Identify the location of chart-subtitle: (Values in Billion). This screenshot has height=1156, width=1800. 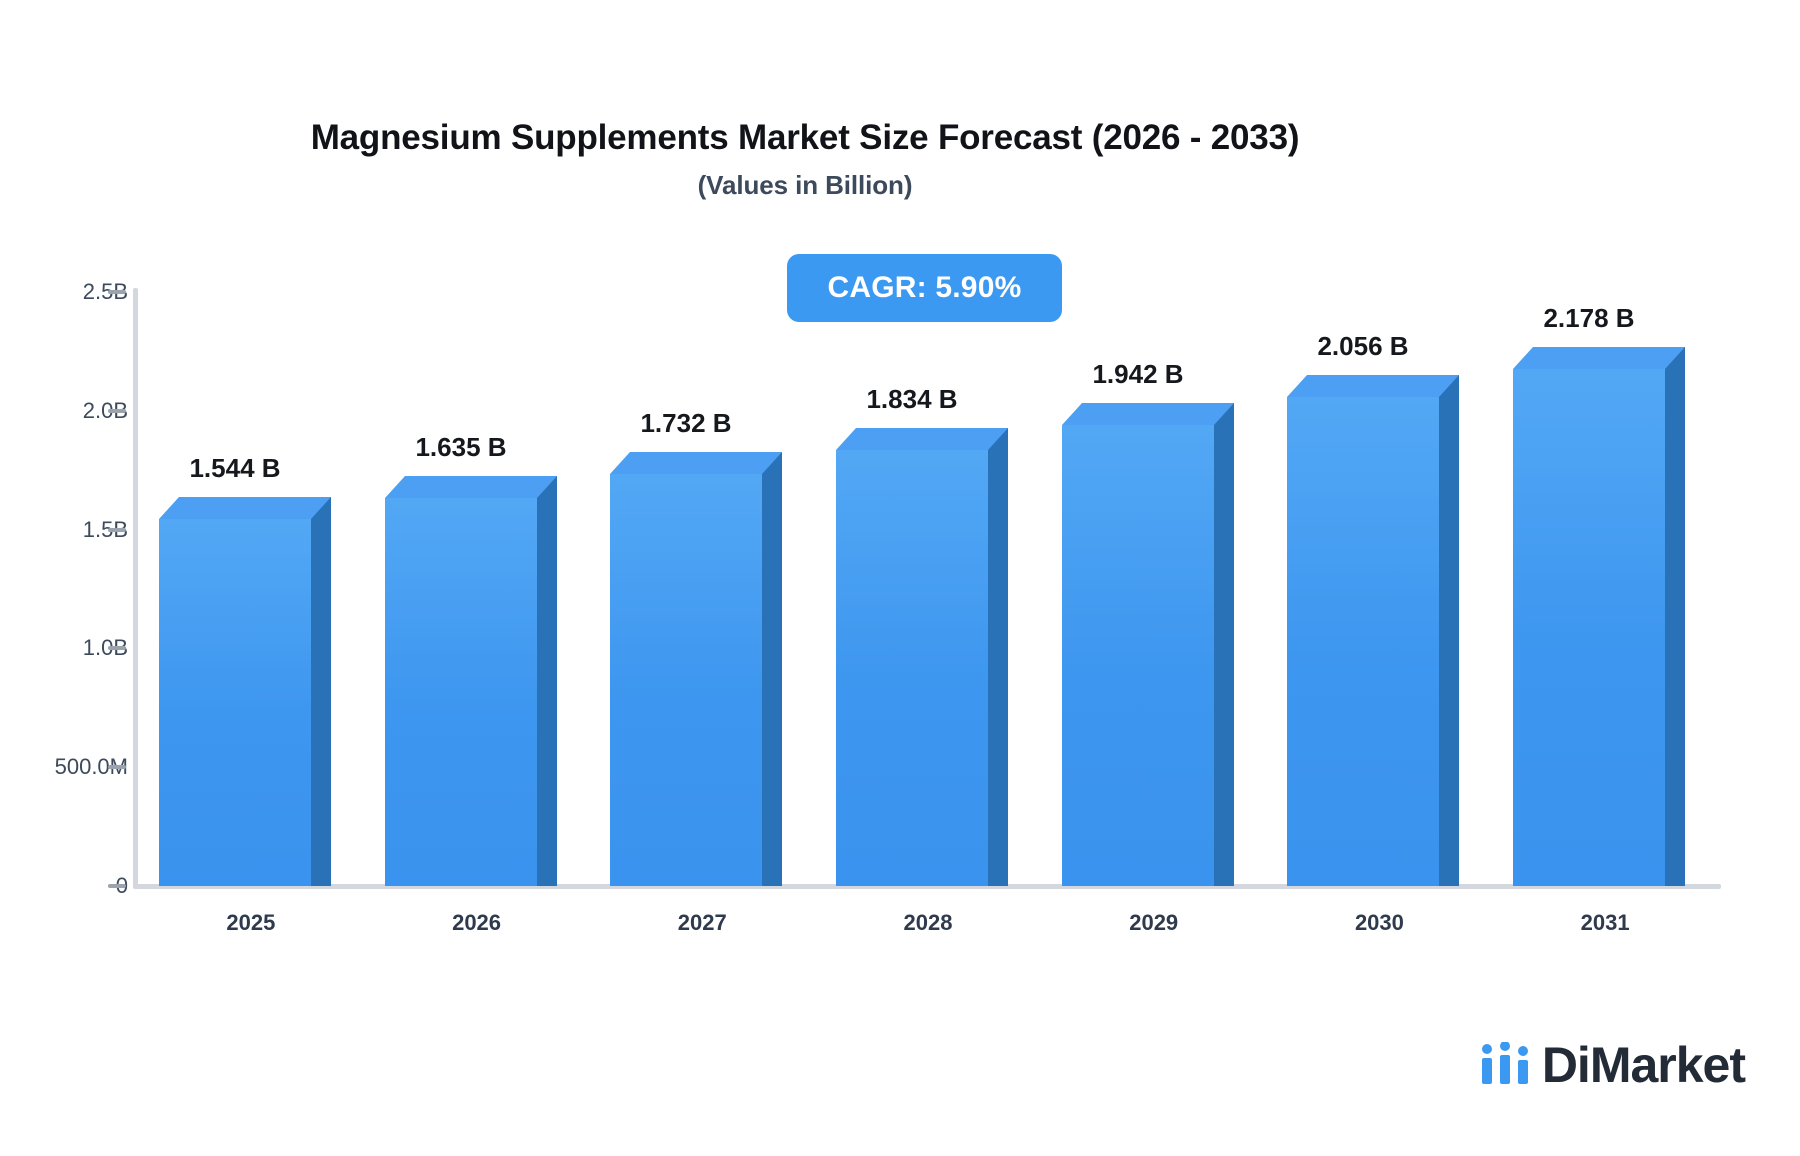
(805, 185).